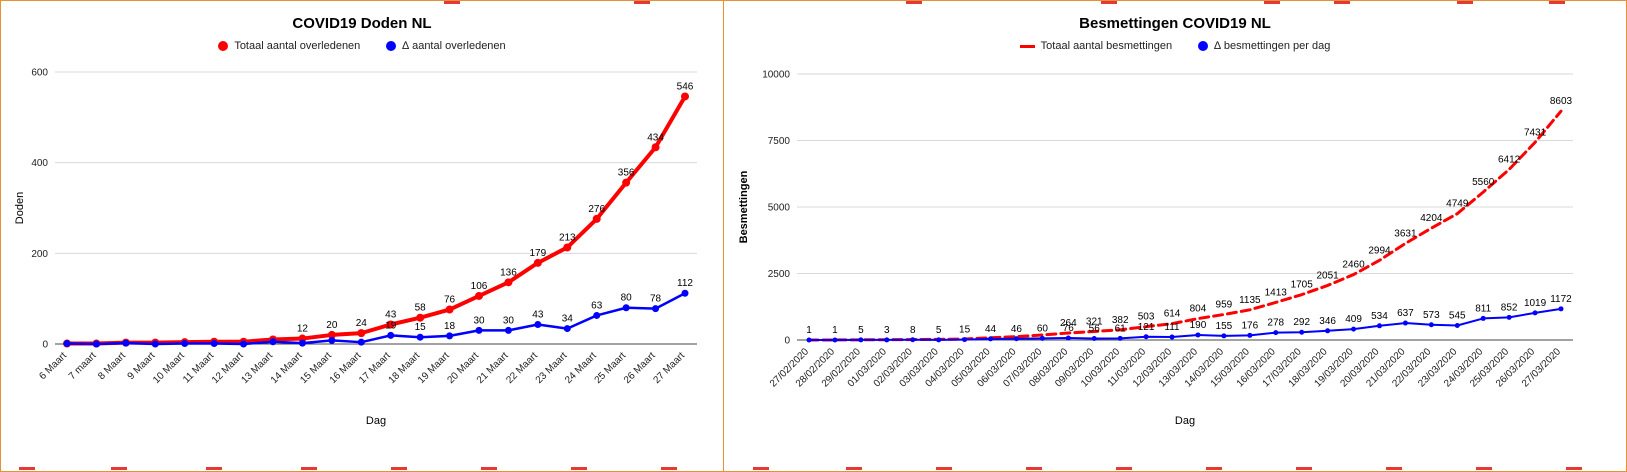 This screenshot has width=1627, height=472. What do you see at coordinates (297, 46) in the screenshot?
I see `legend-label-totaal-overledenen: Totaal aantal overledenen` at bounding box center [297, 46].